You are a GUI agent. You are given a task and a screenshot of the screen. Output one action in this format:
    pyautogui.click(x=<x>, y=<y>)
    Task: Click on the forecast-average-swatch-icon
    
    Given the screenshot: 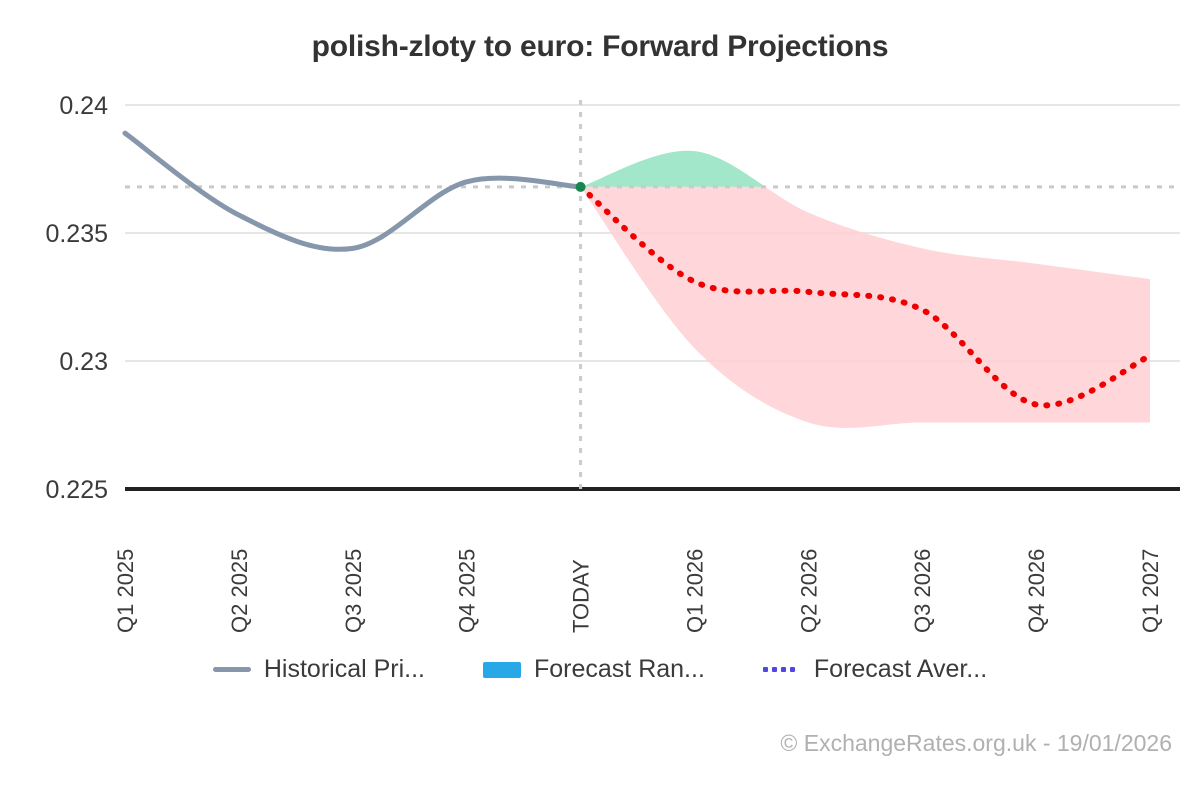 What is the action you would take?
    pyautogui.click(x=781, y=670)
    